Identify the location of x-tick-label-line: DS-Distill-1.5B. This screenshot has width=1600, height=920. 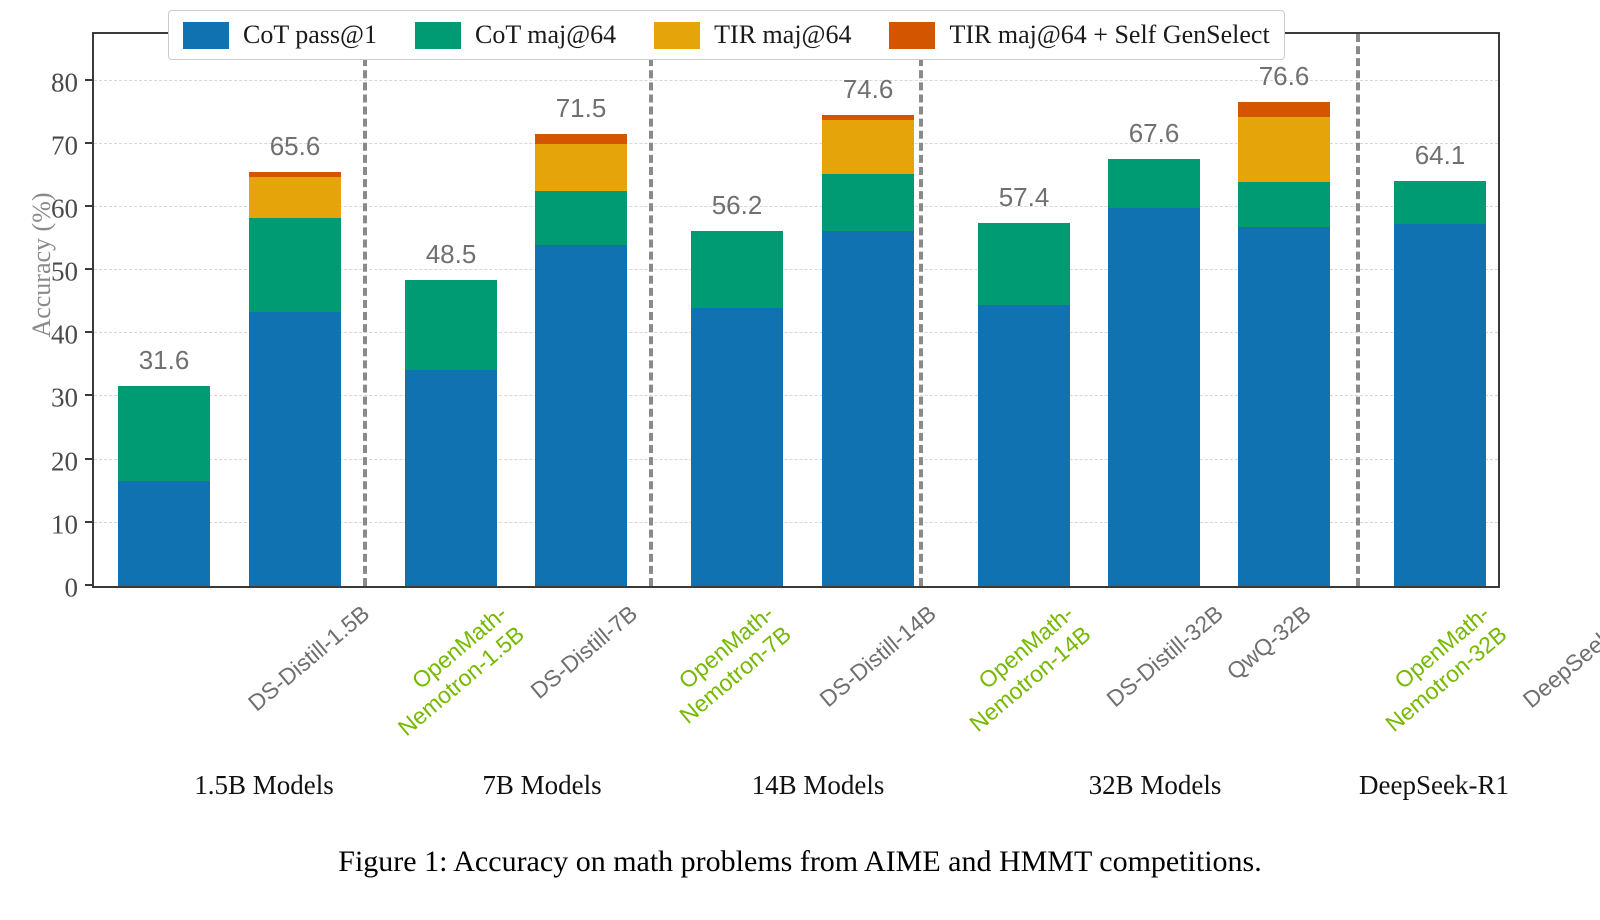
(308, 658).